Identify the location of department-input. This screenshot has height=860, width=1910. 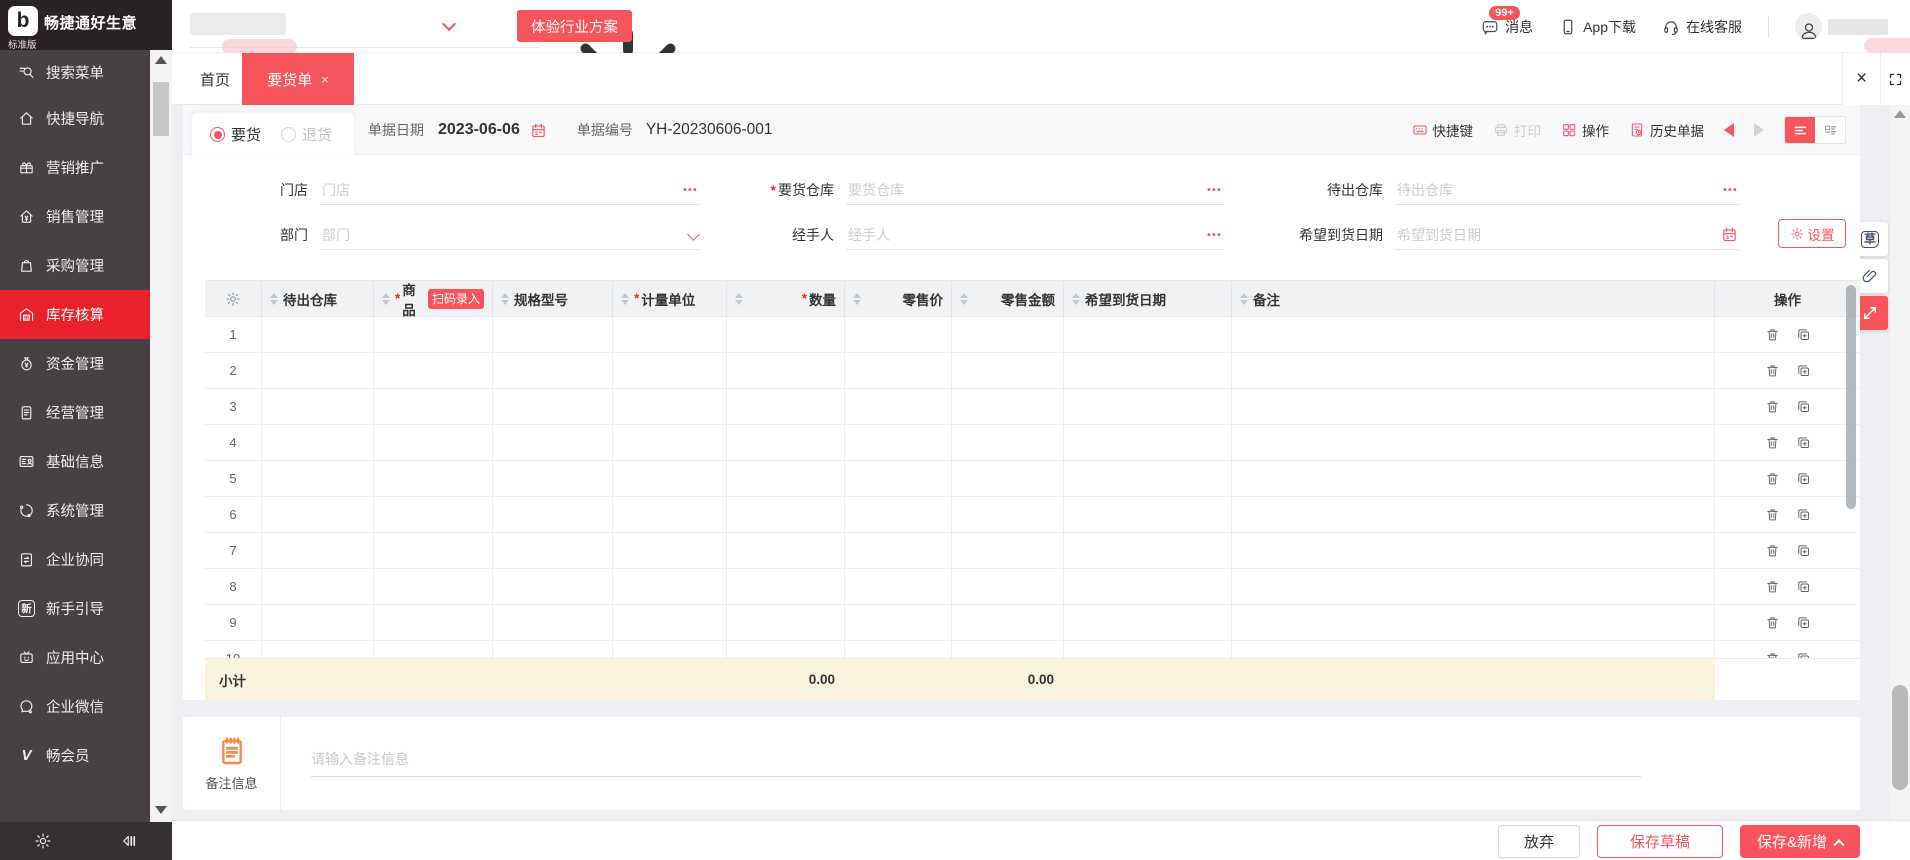
(510, 234).